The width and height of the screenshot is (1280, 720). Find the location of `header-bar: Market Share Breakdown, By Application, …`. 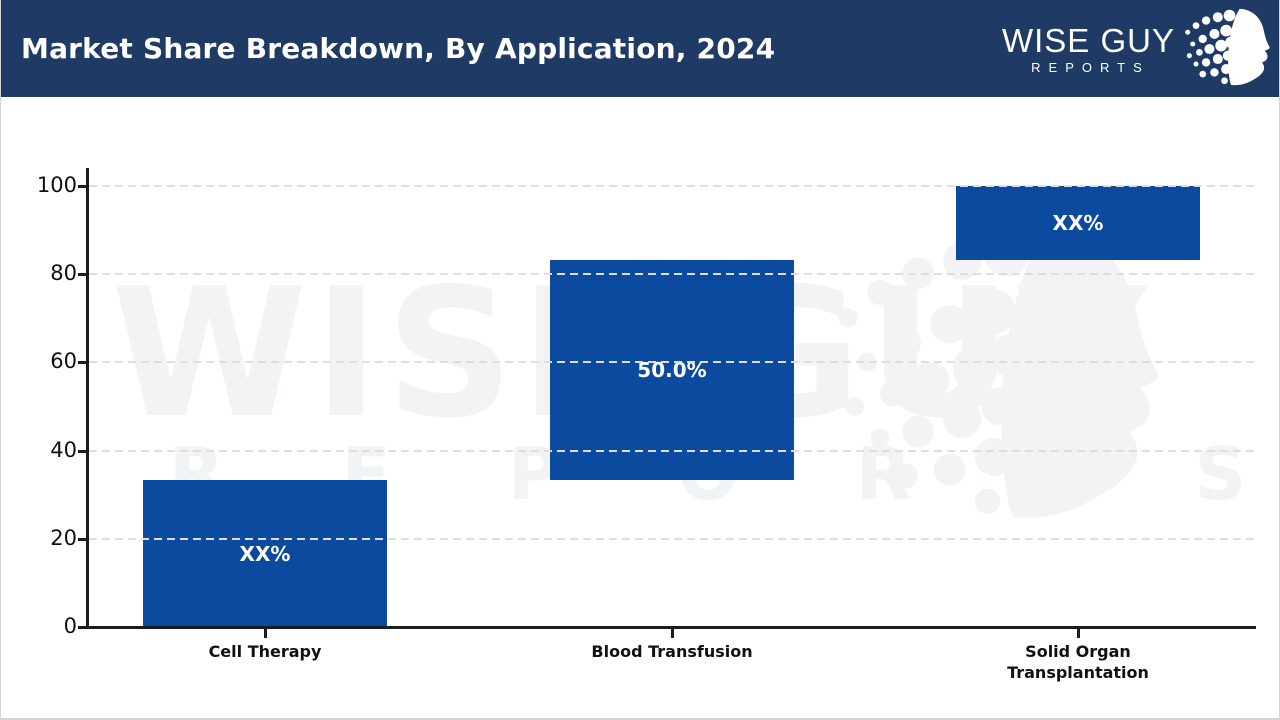

header-bar: Market Share Breakdown, By Application, … is located at coordinates (640, 48).